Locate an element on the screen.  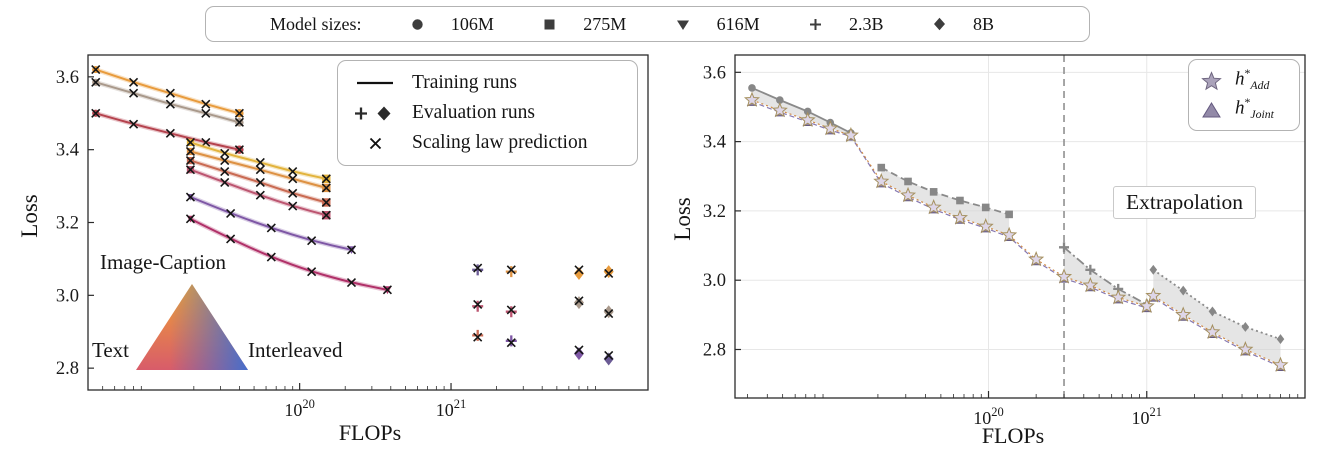
line-sample-icon is located at coordinates (375, 83).